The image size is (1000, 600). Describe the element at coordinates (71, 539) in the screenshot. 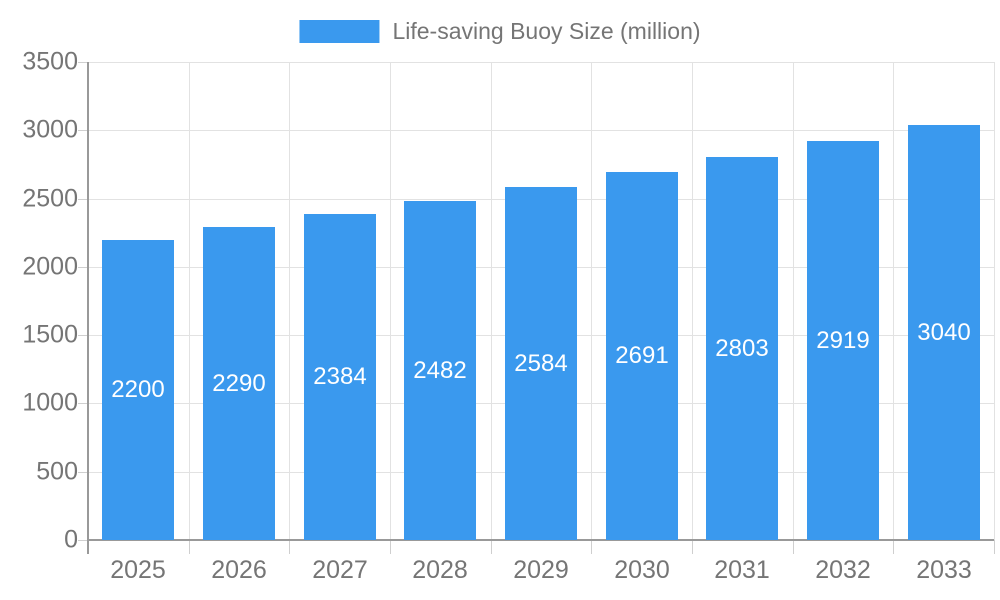

I see `y-axis-tick-label: 0` at that location.